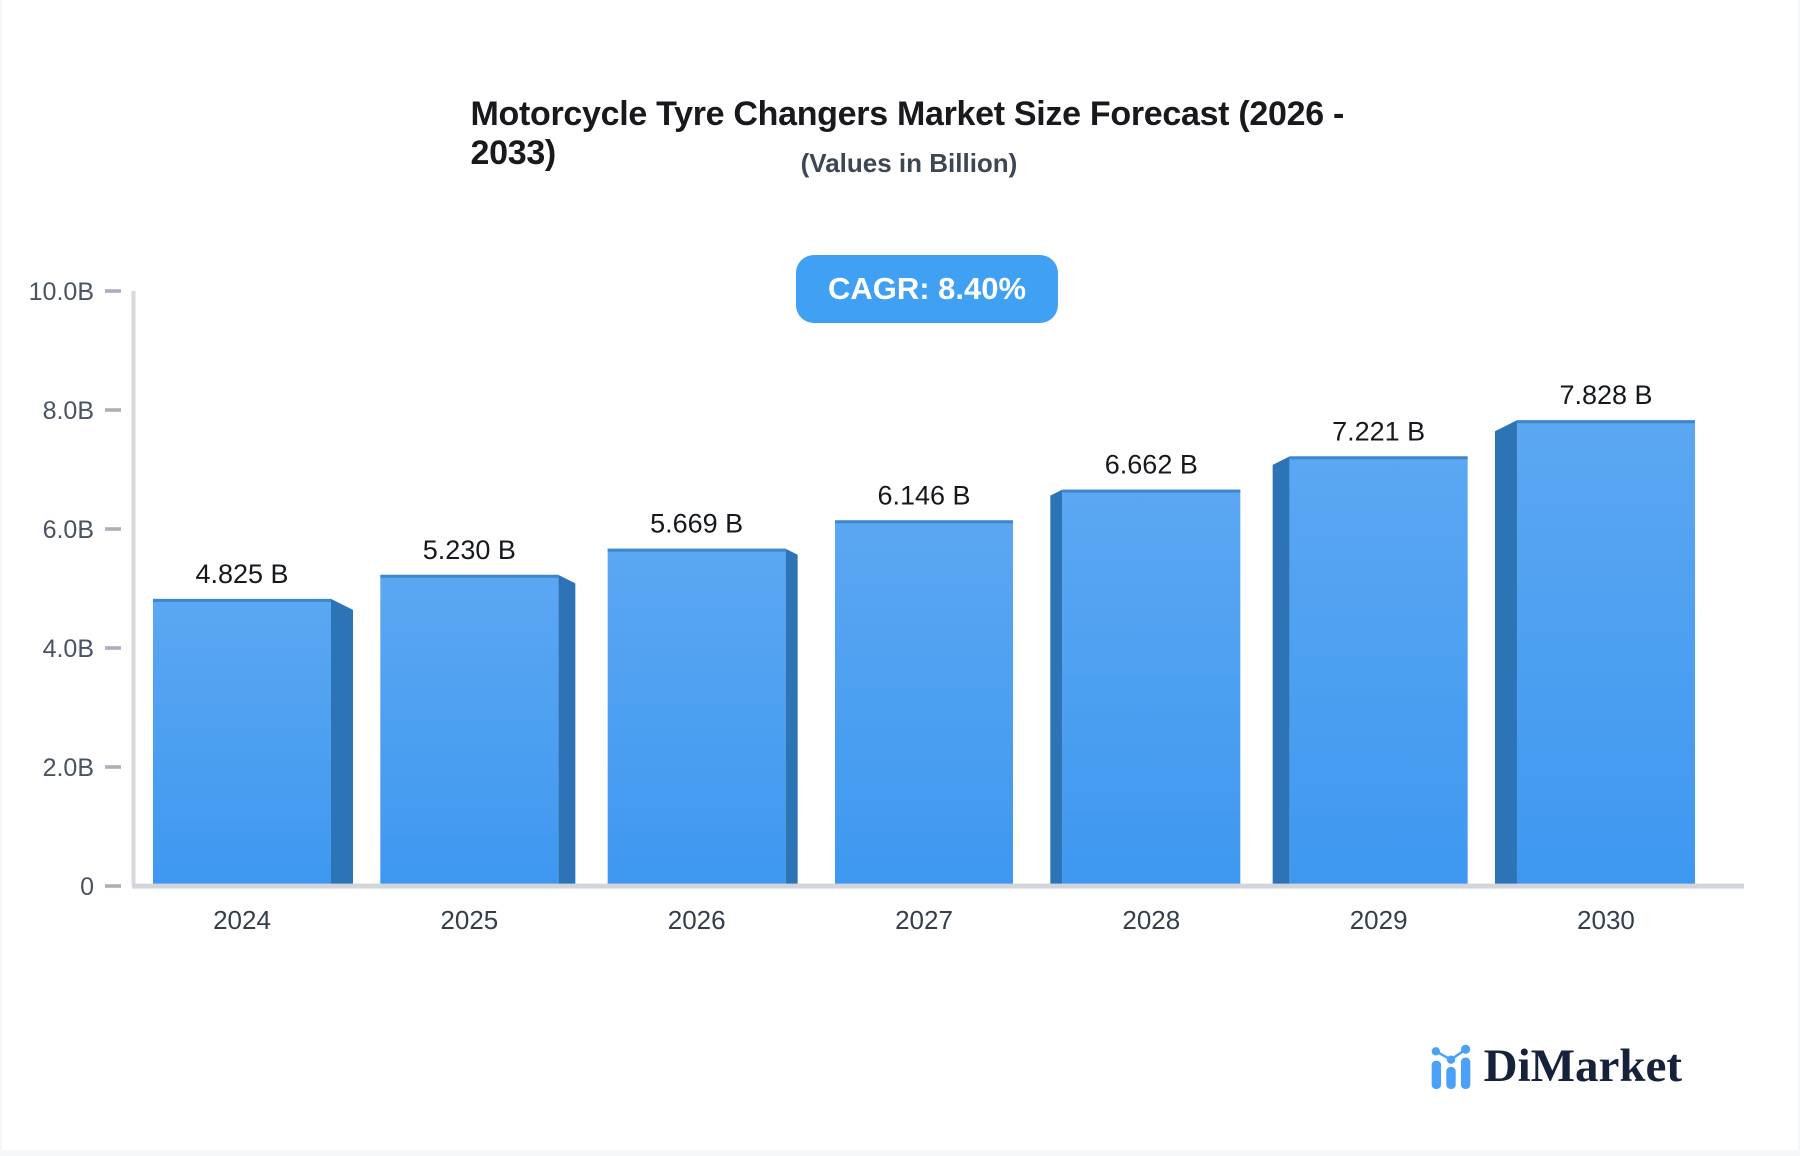 This screenshot has height=1156, width=1800. I want to click on bar-value-label: 6.146 B, so click(923, 495).